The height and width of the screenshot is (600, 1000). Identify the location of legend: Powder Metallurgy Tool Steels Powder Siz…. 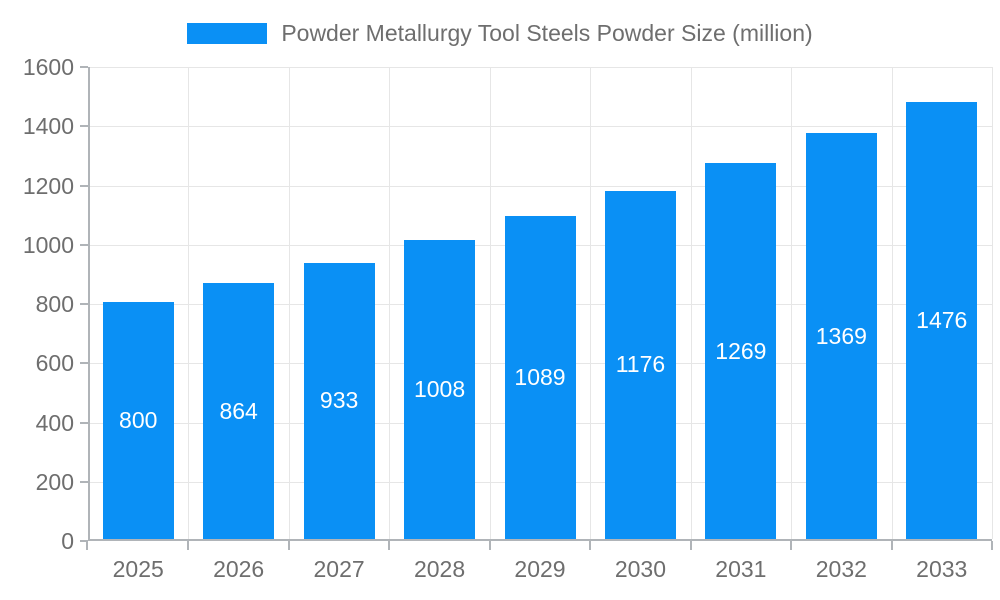
(500, 33).